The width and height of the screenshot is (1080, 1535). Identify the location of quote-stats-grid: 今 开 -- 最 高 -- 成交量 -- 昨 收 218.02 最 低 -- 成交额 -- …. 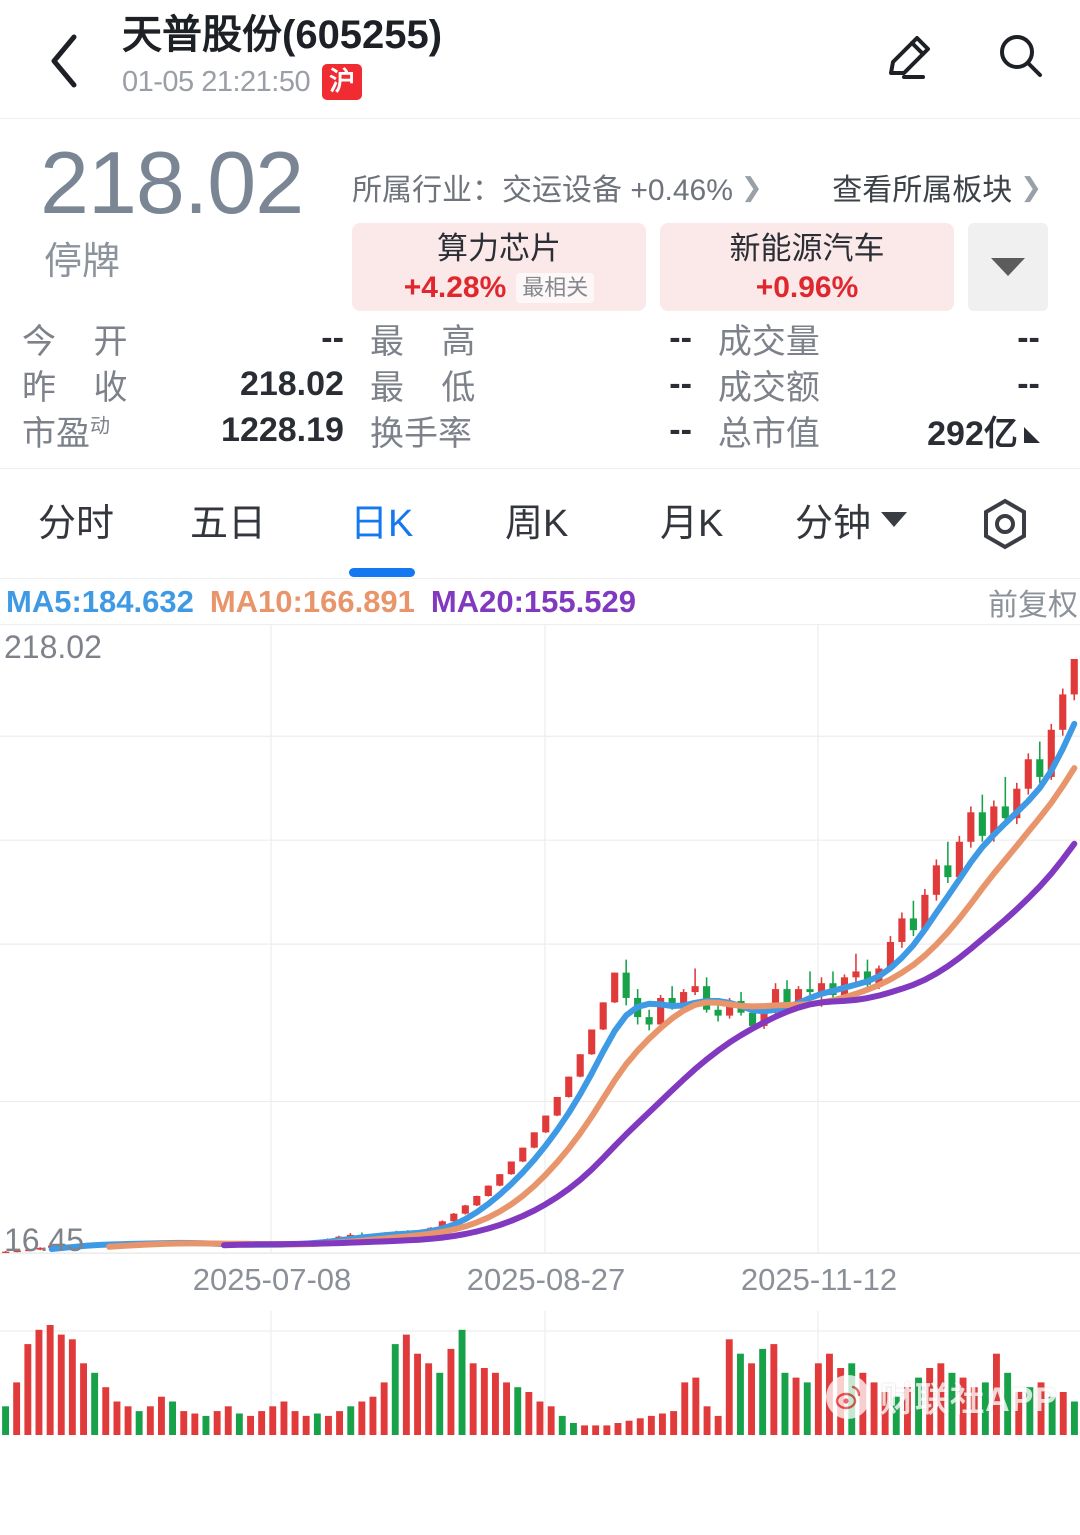
(544, 384).